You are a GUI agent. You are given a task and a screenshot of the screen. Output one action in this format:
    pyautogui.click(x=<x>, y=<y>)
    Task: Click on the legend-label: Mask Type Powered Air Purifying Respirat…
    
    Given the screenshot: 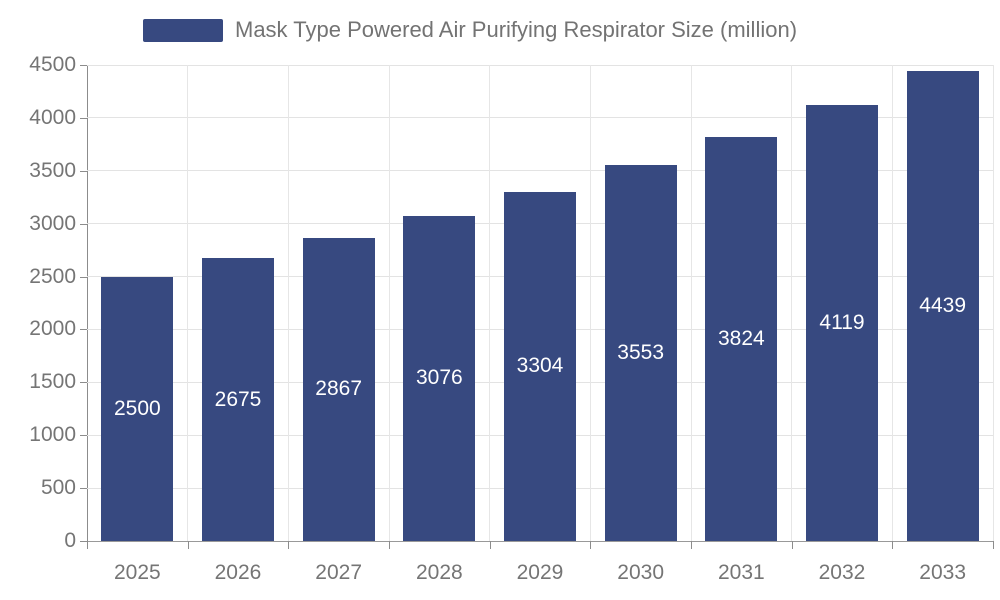 What is the action you would take?
    pyautogui.click(x=516, y=29)
    